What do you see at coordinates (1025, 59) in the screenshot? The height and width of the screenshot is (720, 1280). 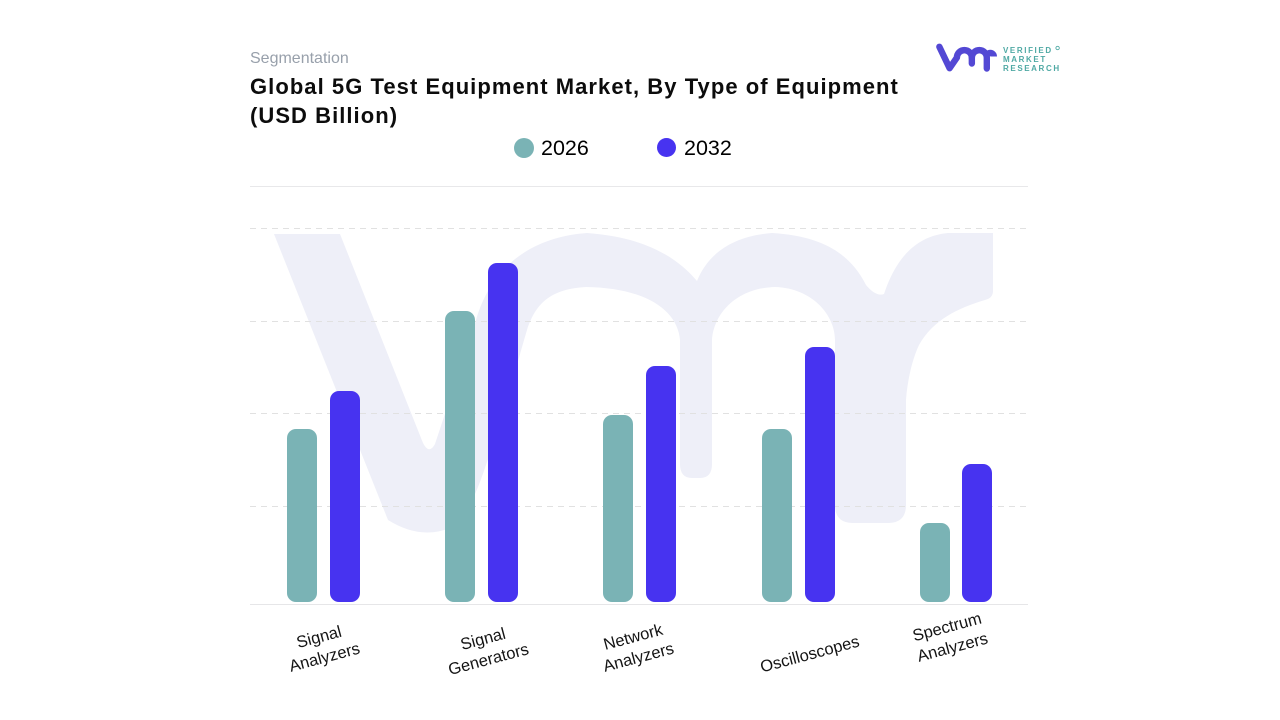 I see `svg-text: MARKET` at bounding box center [1025, 59].